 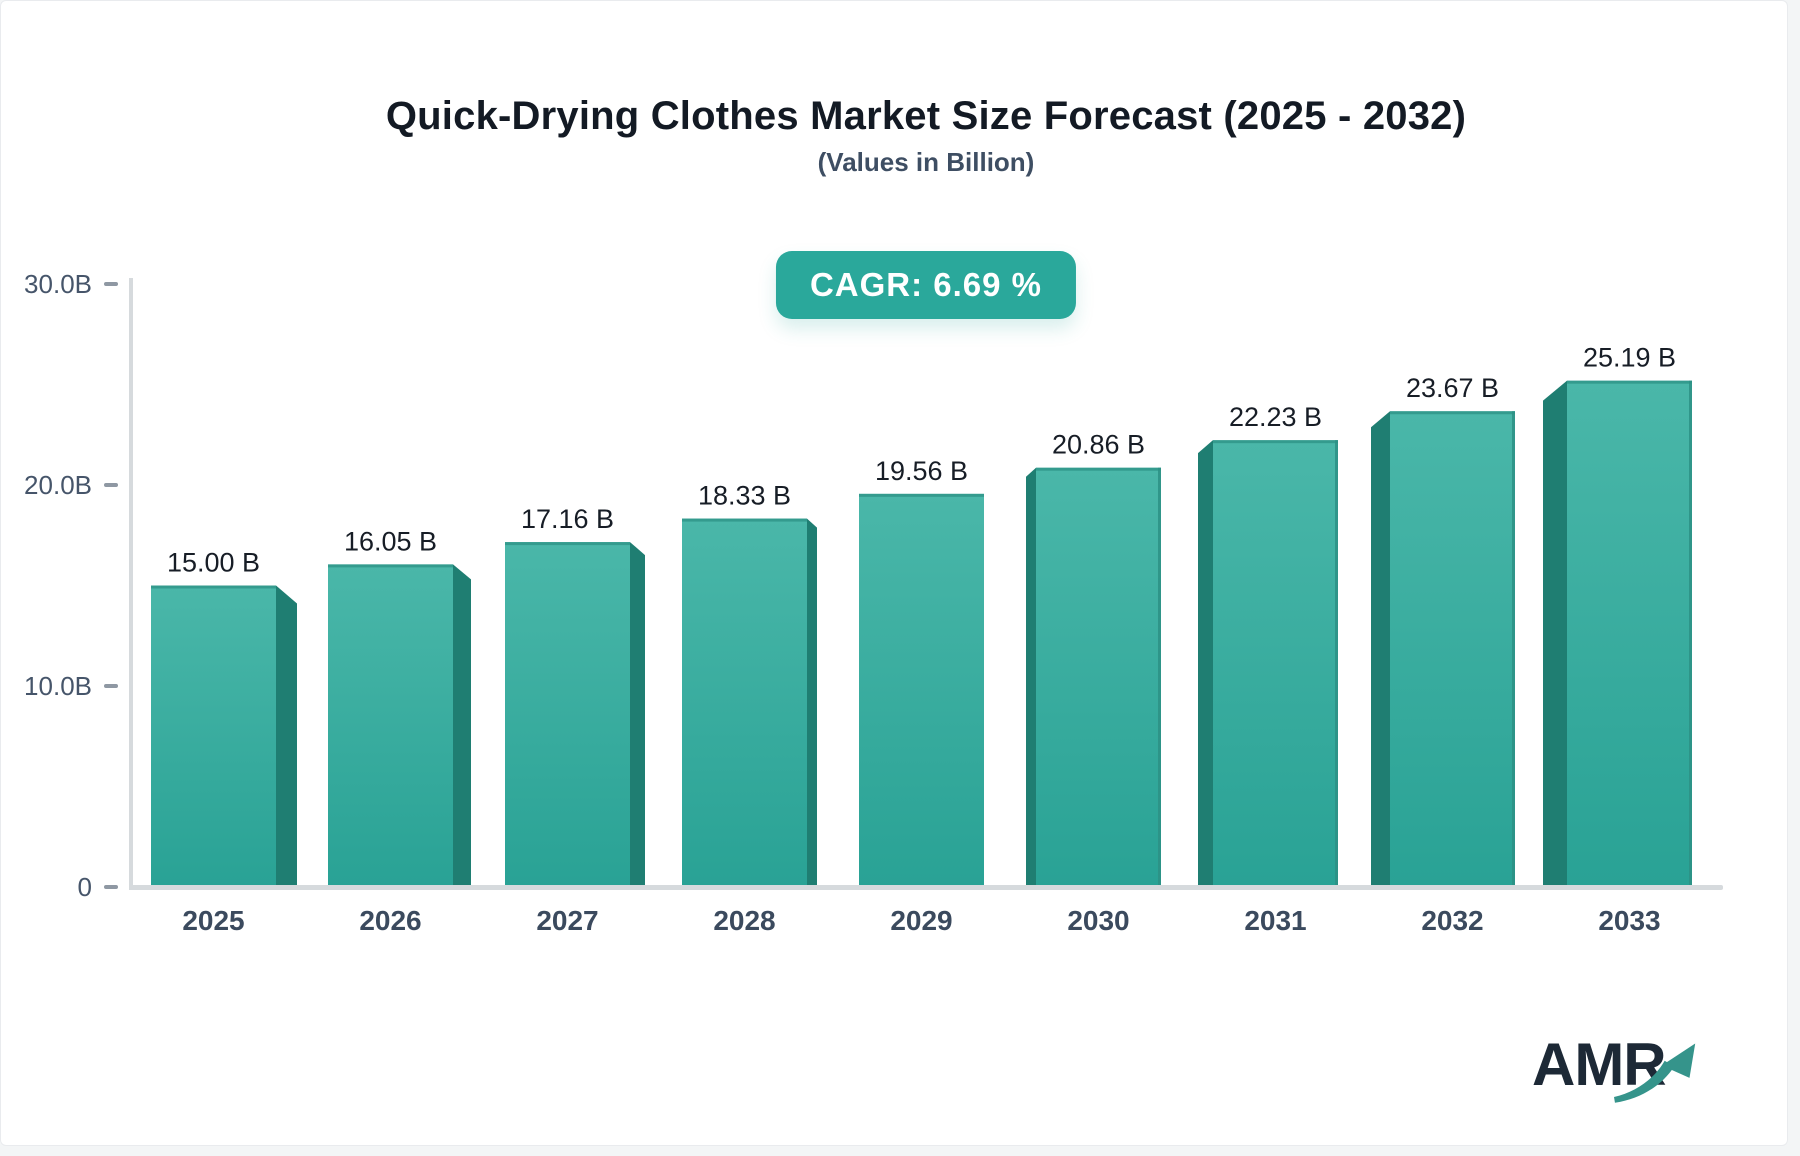 I want to click on amr-logo: AMR, so click(x=1622, y=1075).